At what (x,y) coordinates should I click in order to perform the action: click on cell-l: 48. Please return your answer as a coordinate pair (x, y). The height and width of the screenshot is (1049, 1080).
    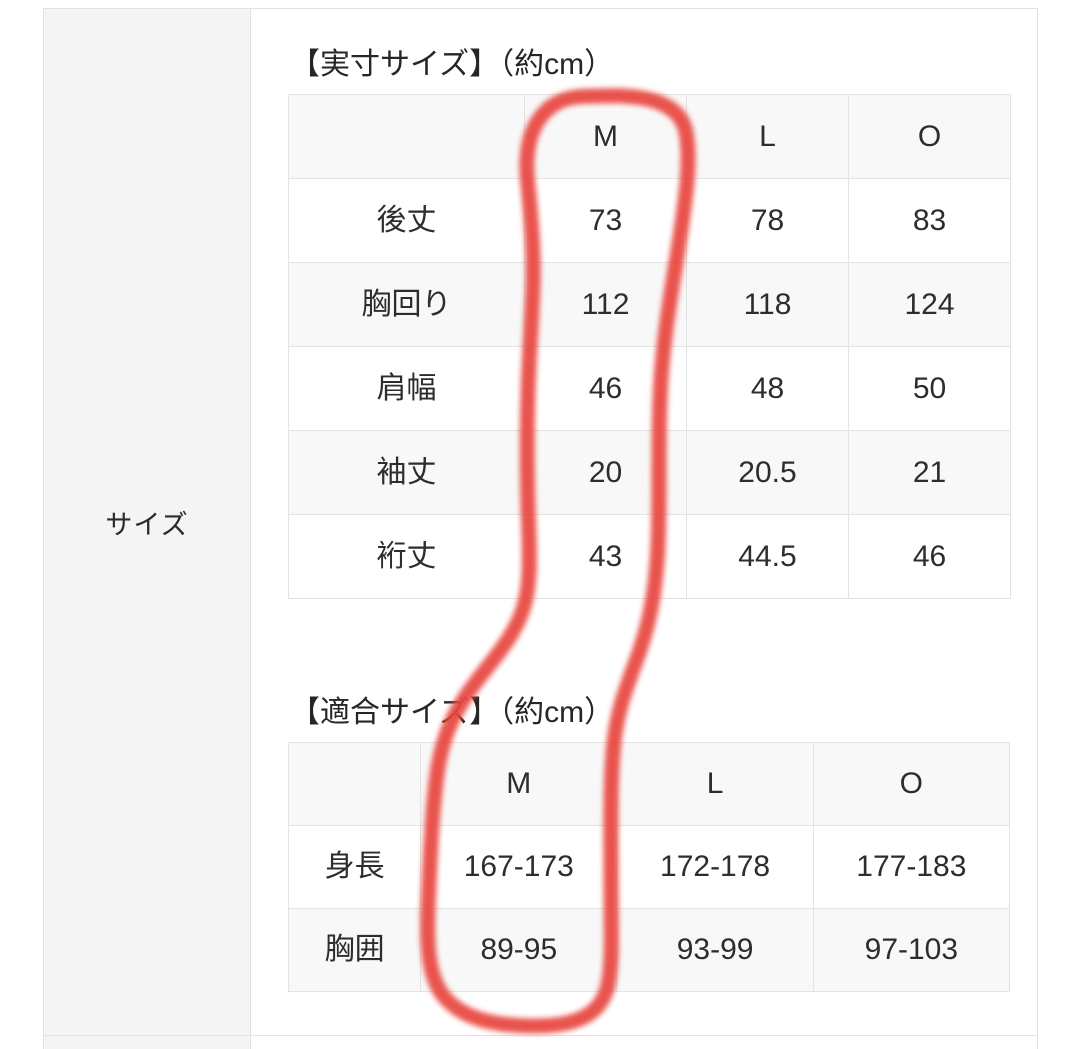
    Looking at the image, I should click on (767, 388).